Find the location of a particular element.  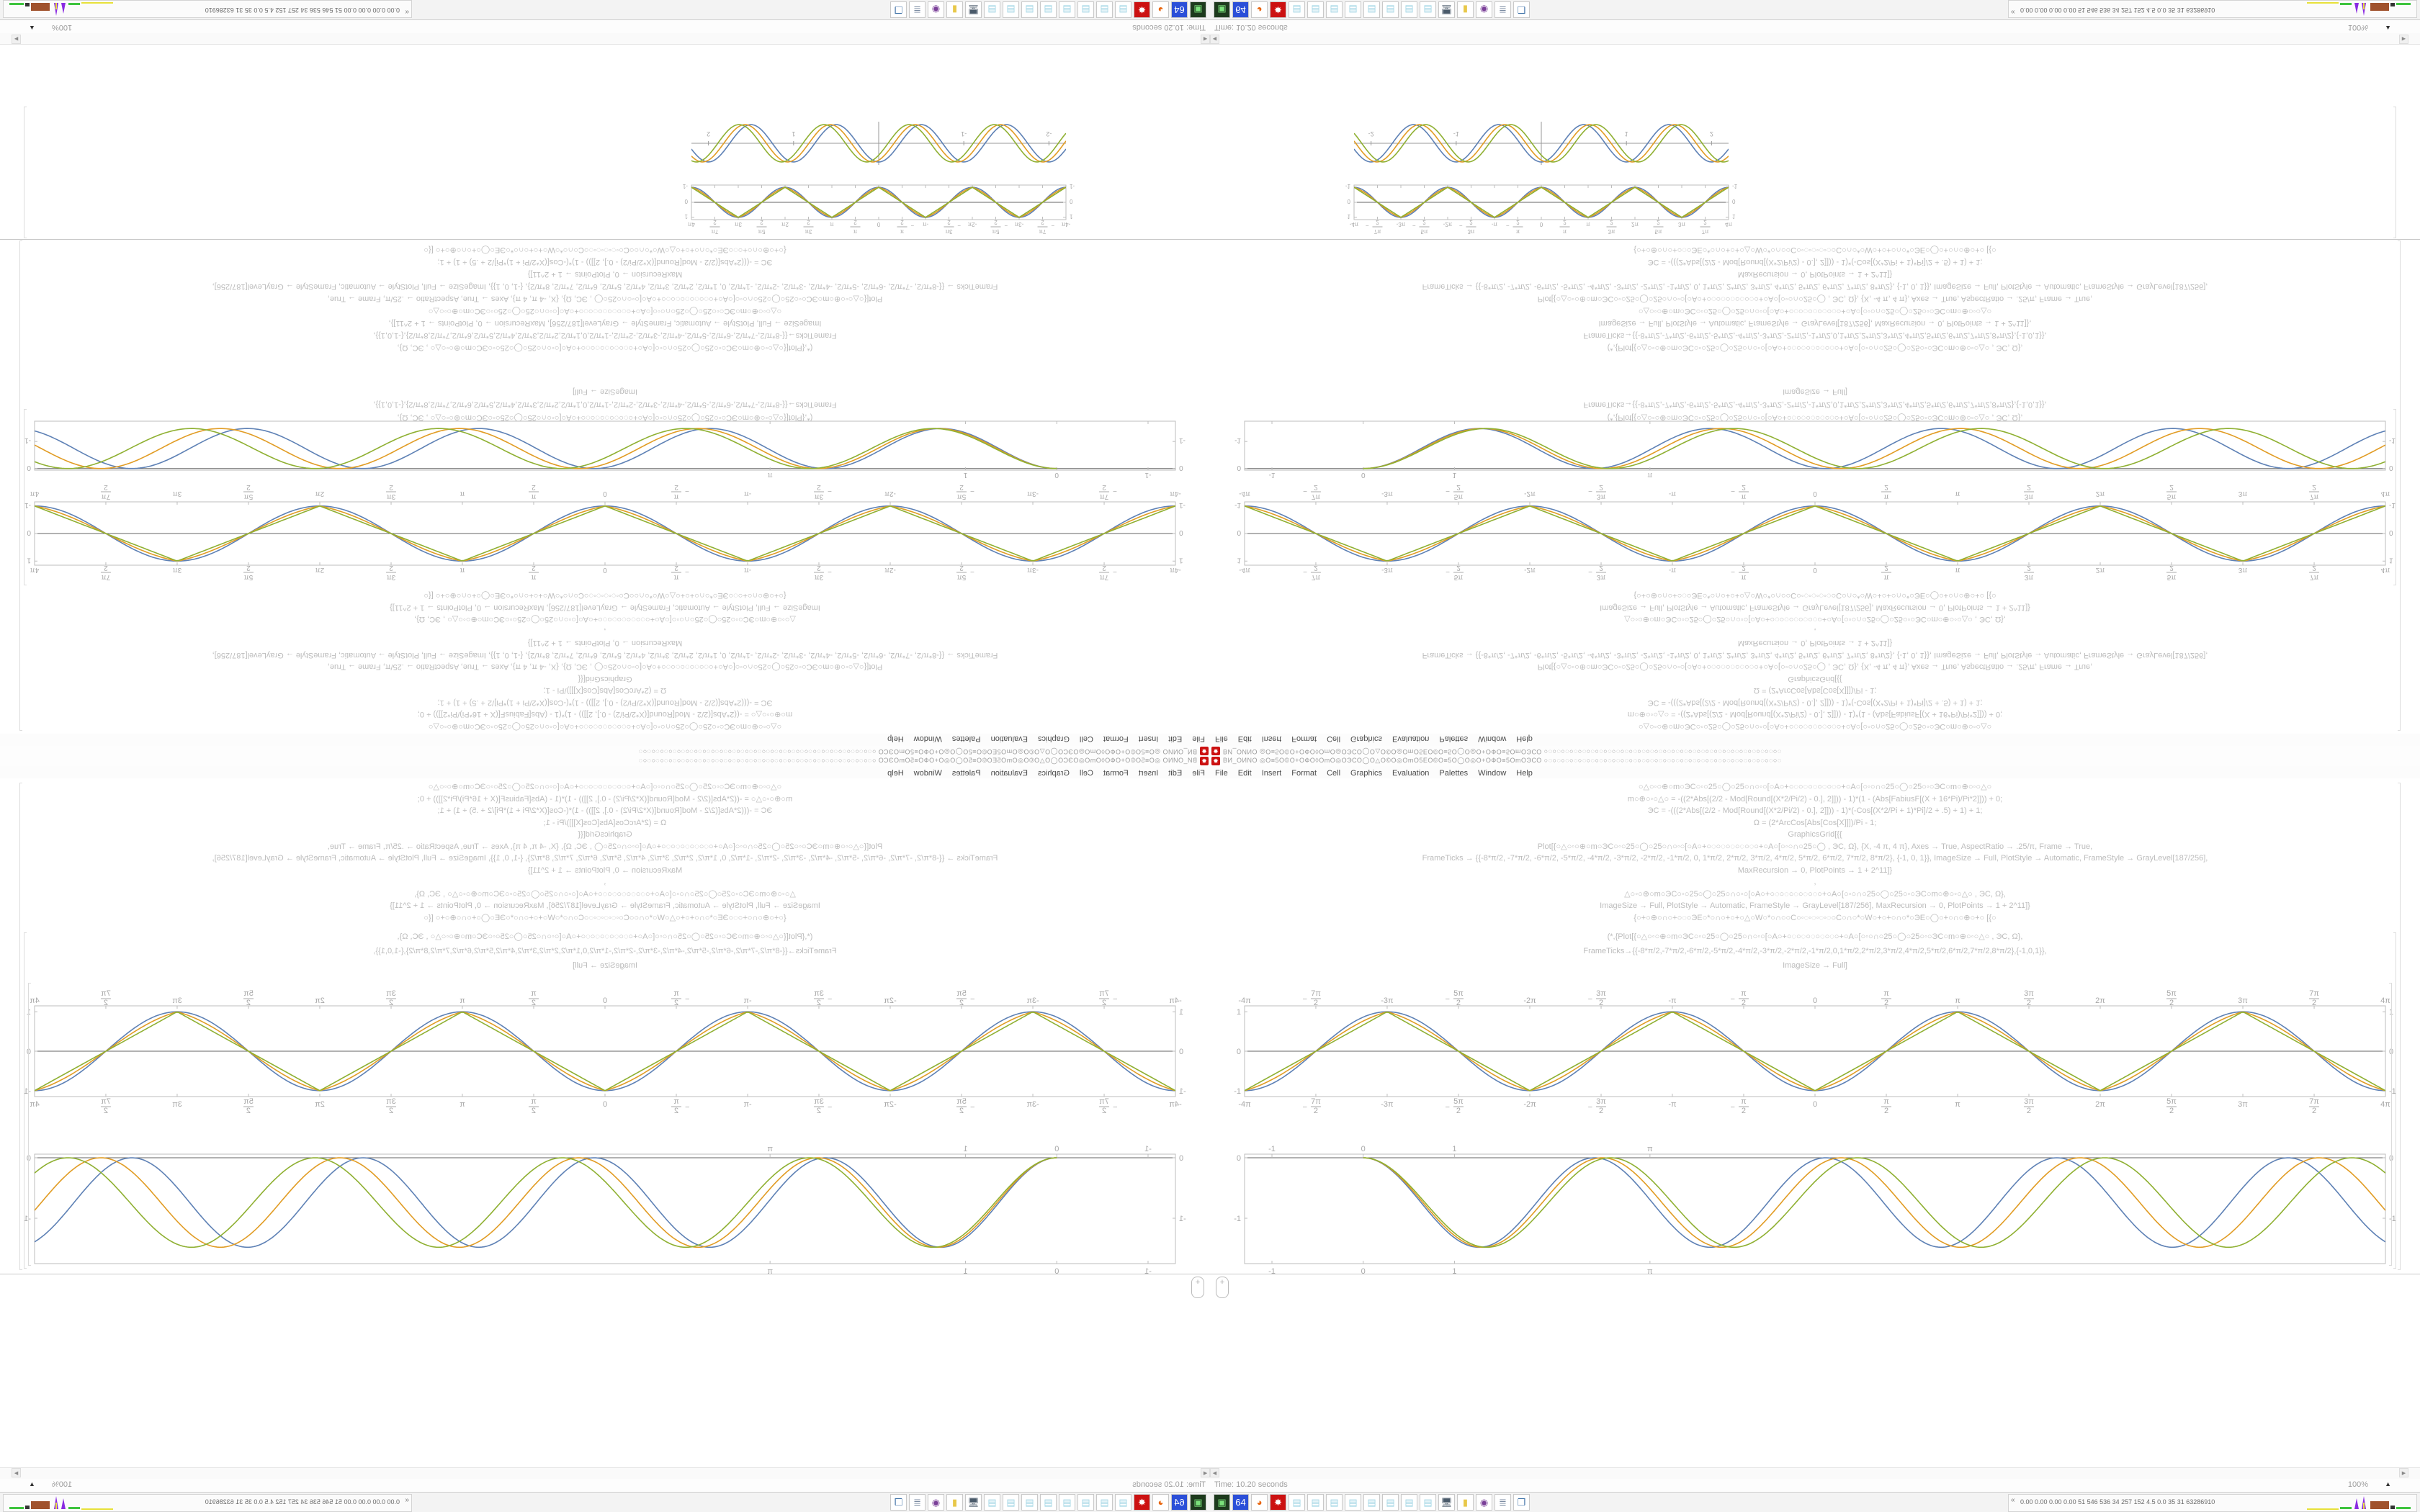

menu-item-format: Format is located at coordinates (1304, 773).